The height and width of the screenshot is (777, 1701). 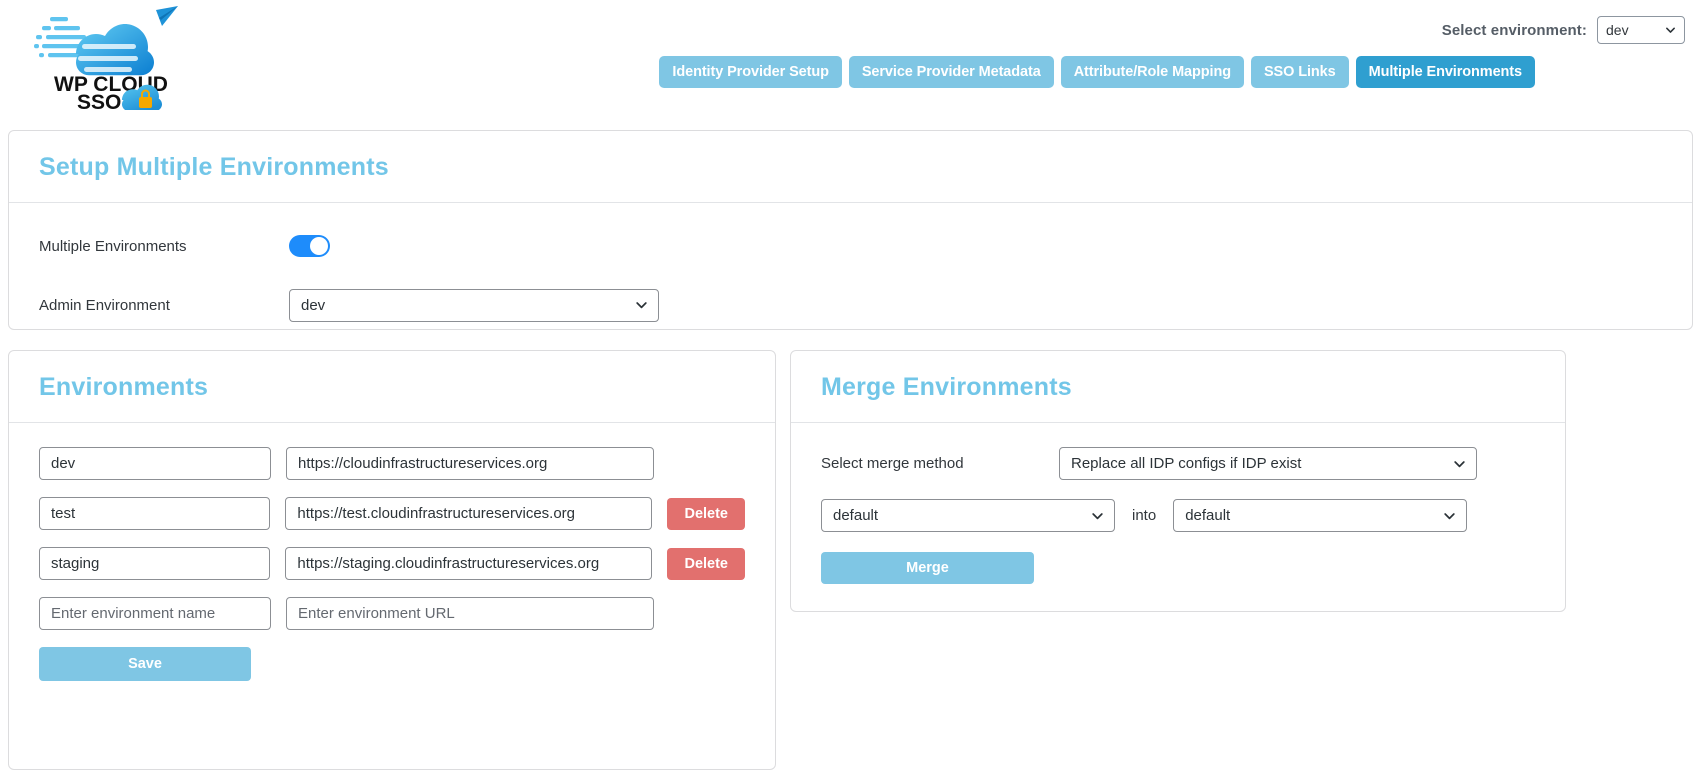 What do you see at coordinates (1208, 515) in the screenshot?
I see `merge-target-value: default` at bounding box center [1208, 515].